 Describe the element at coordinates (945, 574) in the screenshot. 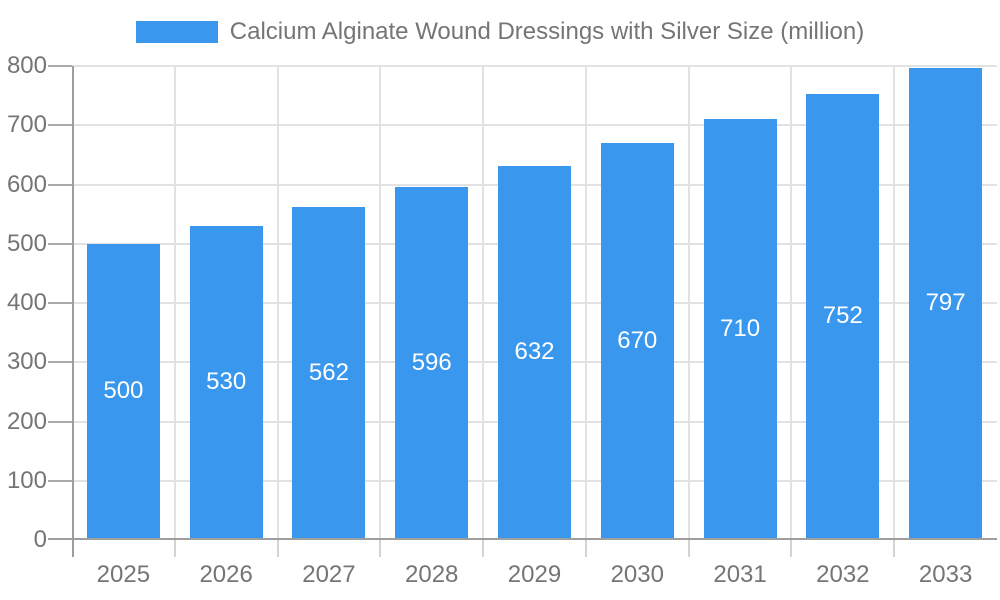

I see `x-axis-label-2033: 2033` at that location.